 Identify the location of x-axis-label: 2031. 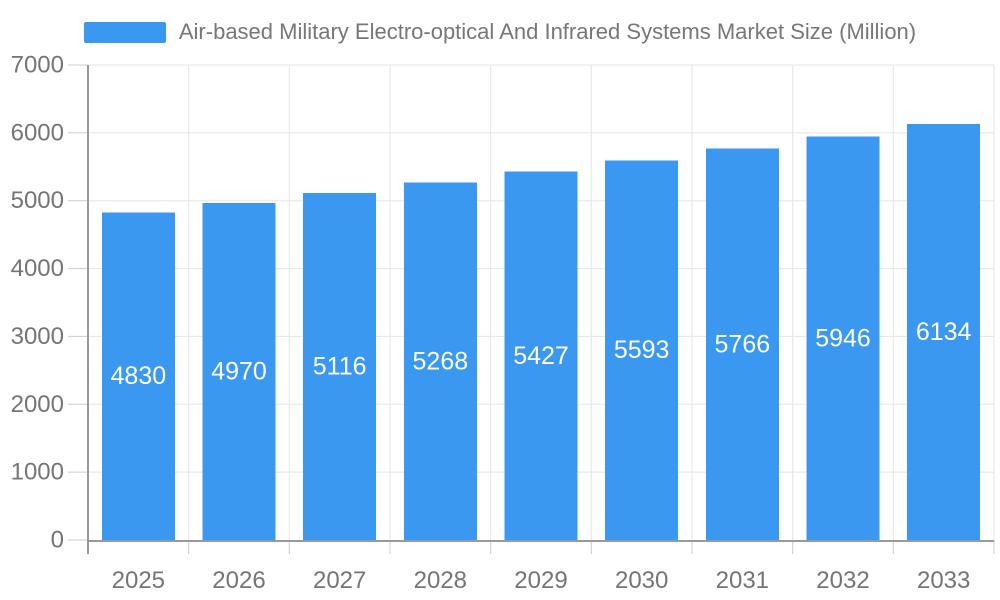
(742, 580).